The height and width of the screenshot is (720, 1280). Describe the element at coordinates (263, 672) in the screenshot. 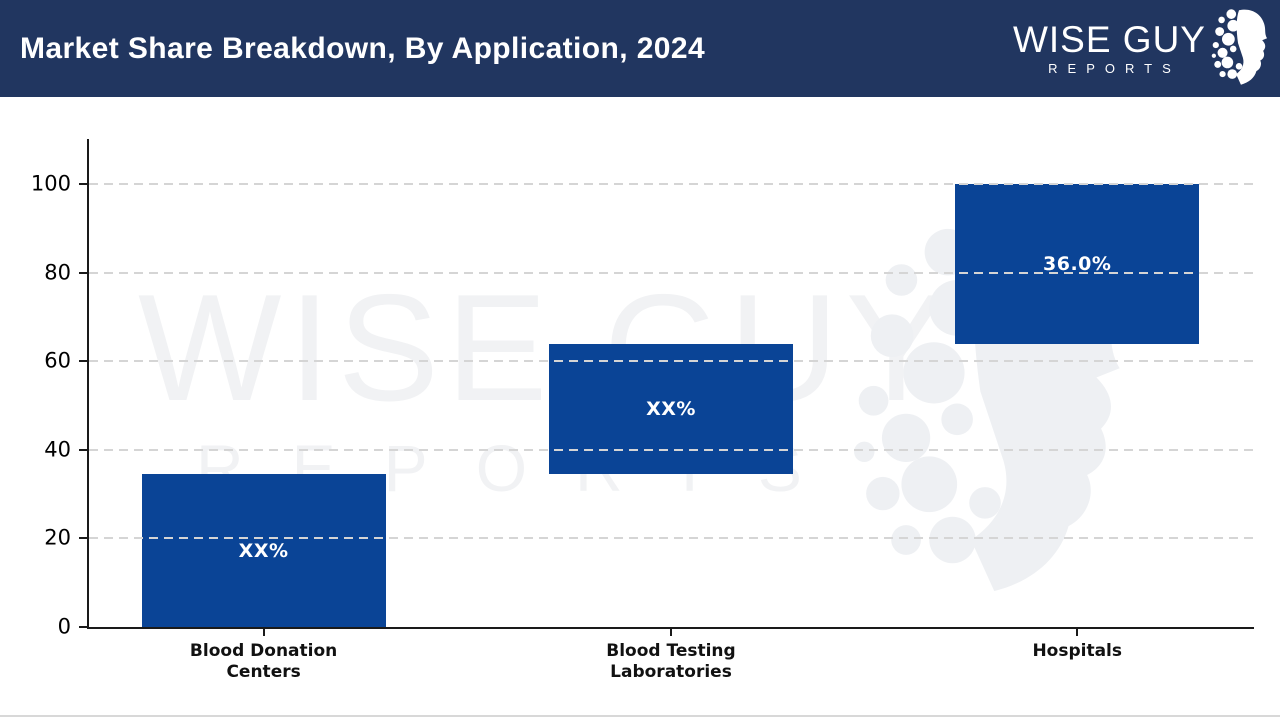

I see `x-category-label-line: Centers` at that location.